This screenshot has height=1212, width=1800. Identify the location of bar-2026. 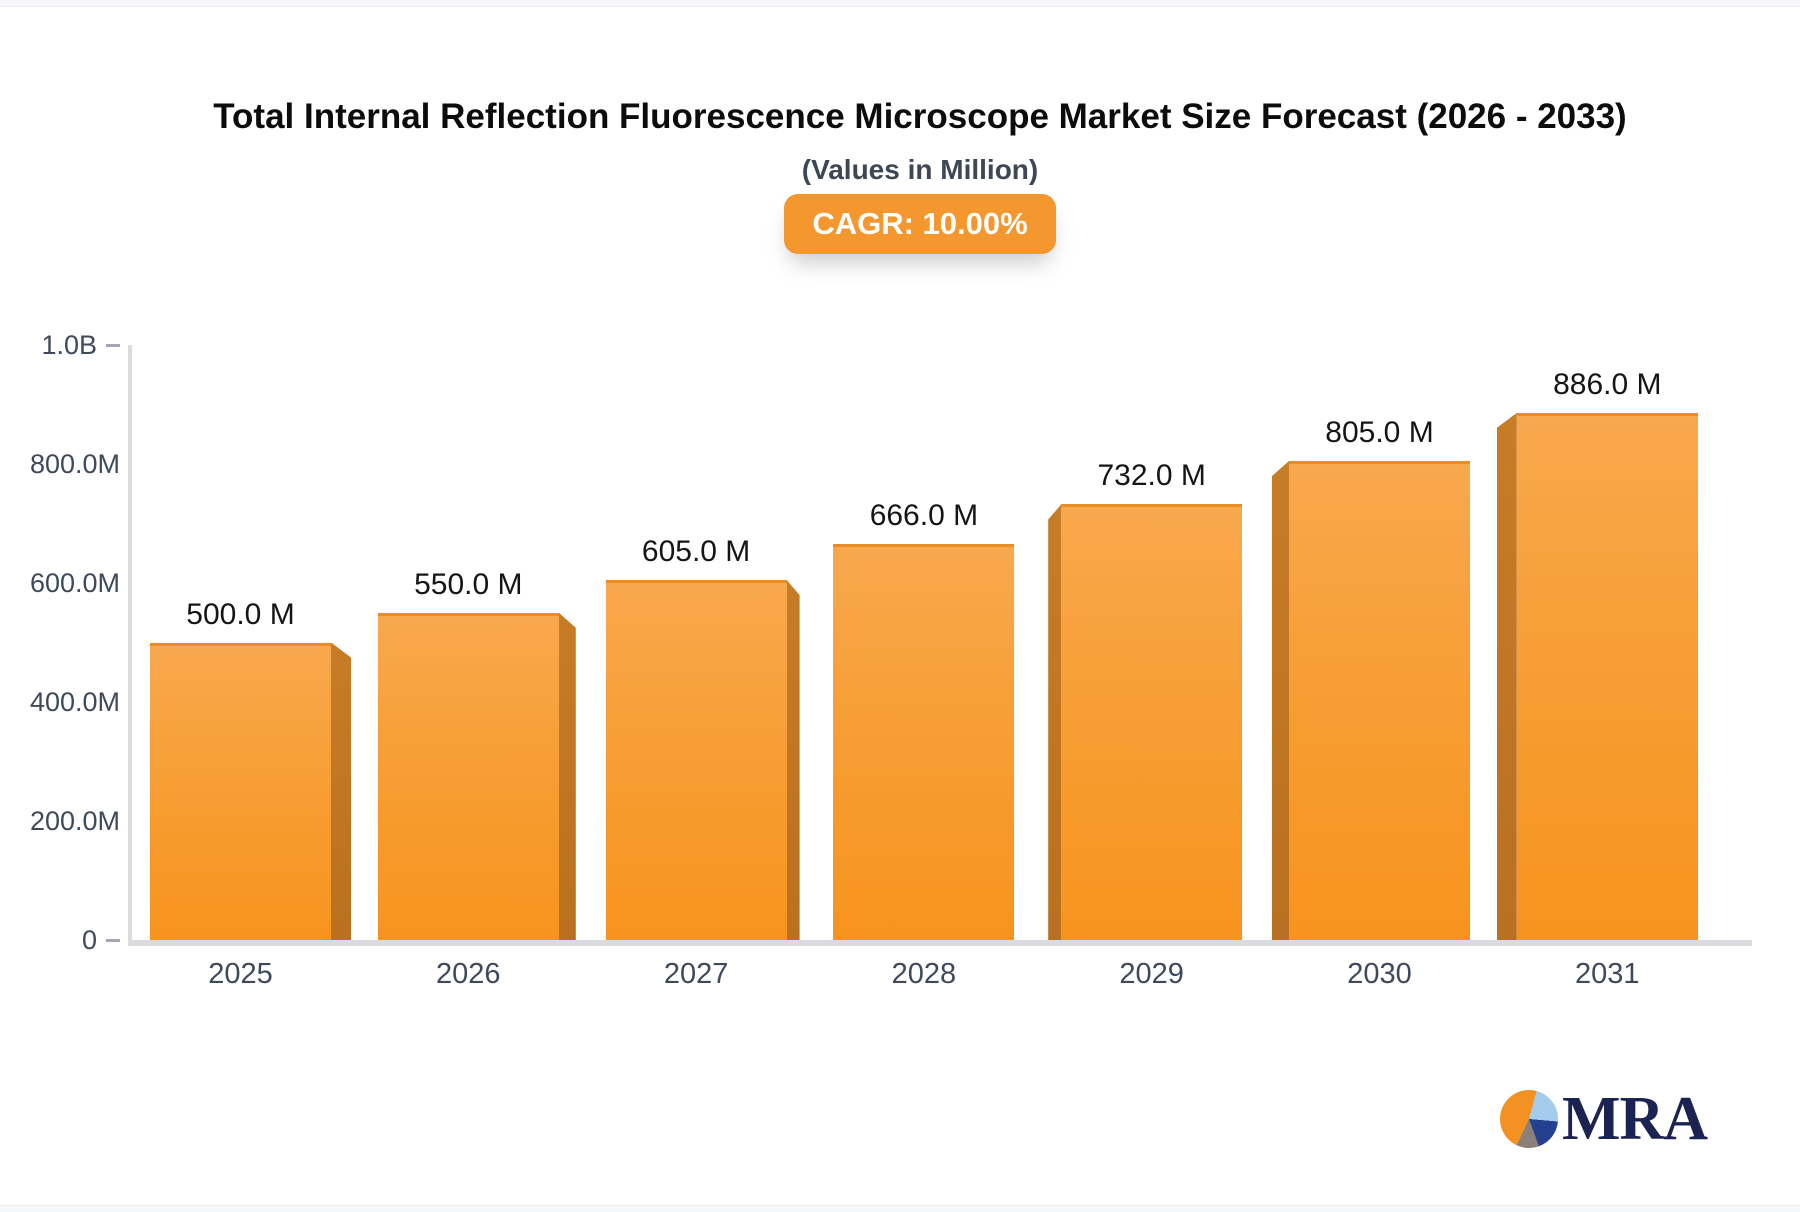
(468, 776).